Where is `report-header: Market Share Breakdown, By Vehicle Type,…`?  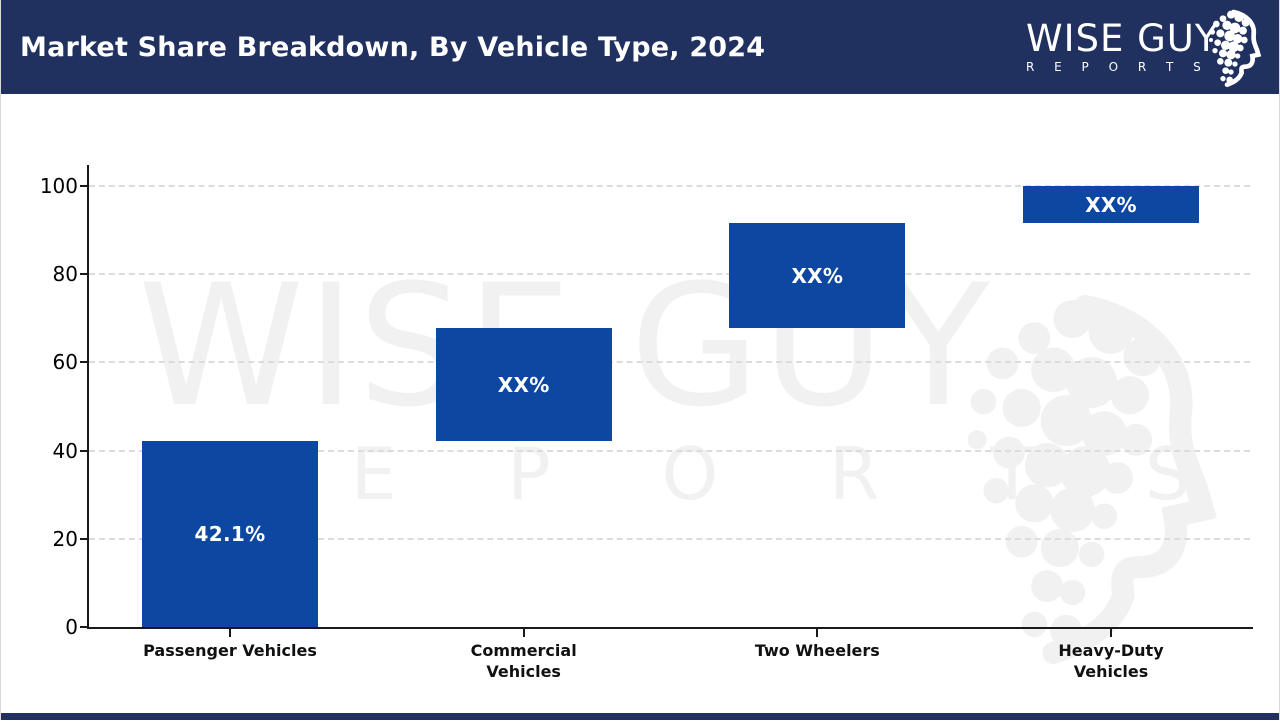 report-header: Market Share Breakdown, By Vehicle Type,… is located at coordinates (640, 47).